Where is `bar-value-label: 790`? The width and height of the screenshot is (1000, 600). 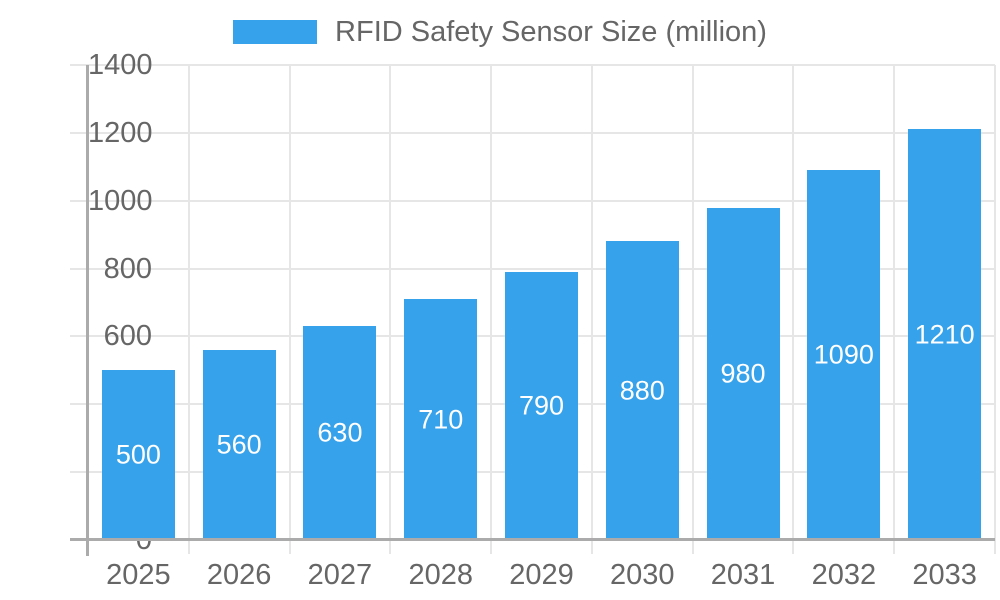 bar-value-label: 790 is located at coordinates (541, 405).